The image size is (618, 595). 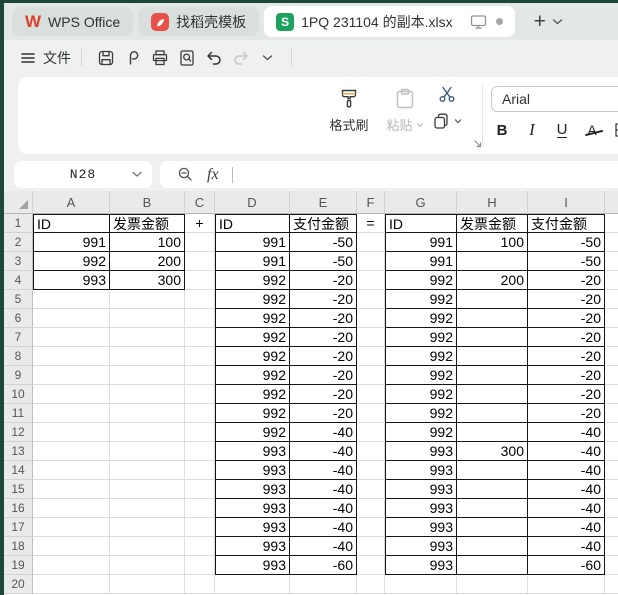 What do you see at coordinates (147, 375) in the screenshot?
I see `cell-B9` at bounding box center [147, 375].